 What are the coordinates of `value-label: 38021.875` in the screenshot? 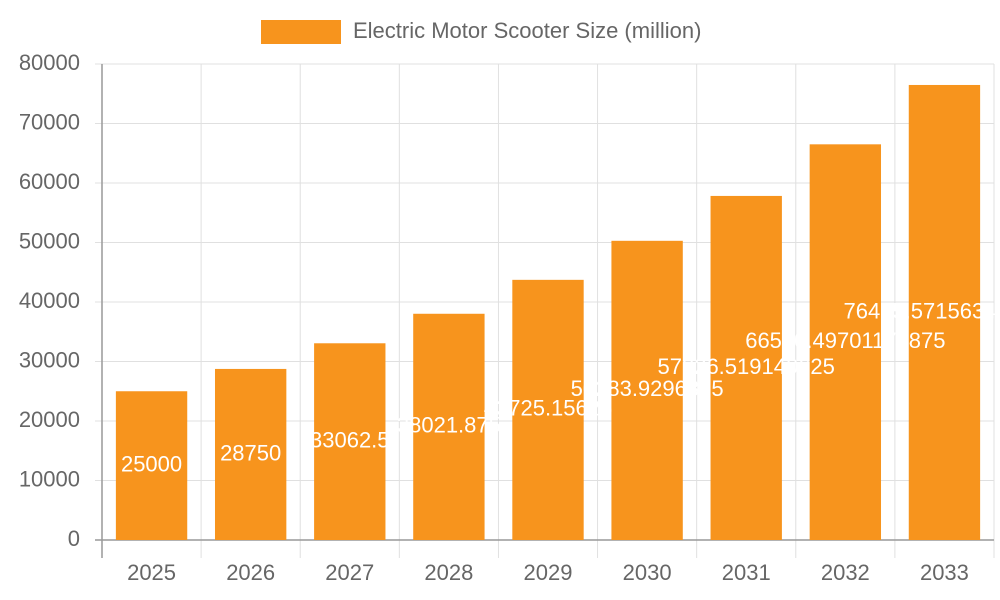 It's located at (449, 425).